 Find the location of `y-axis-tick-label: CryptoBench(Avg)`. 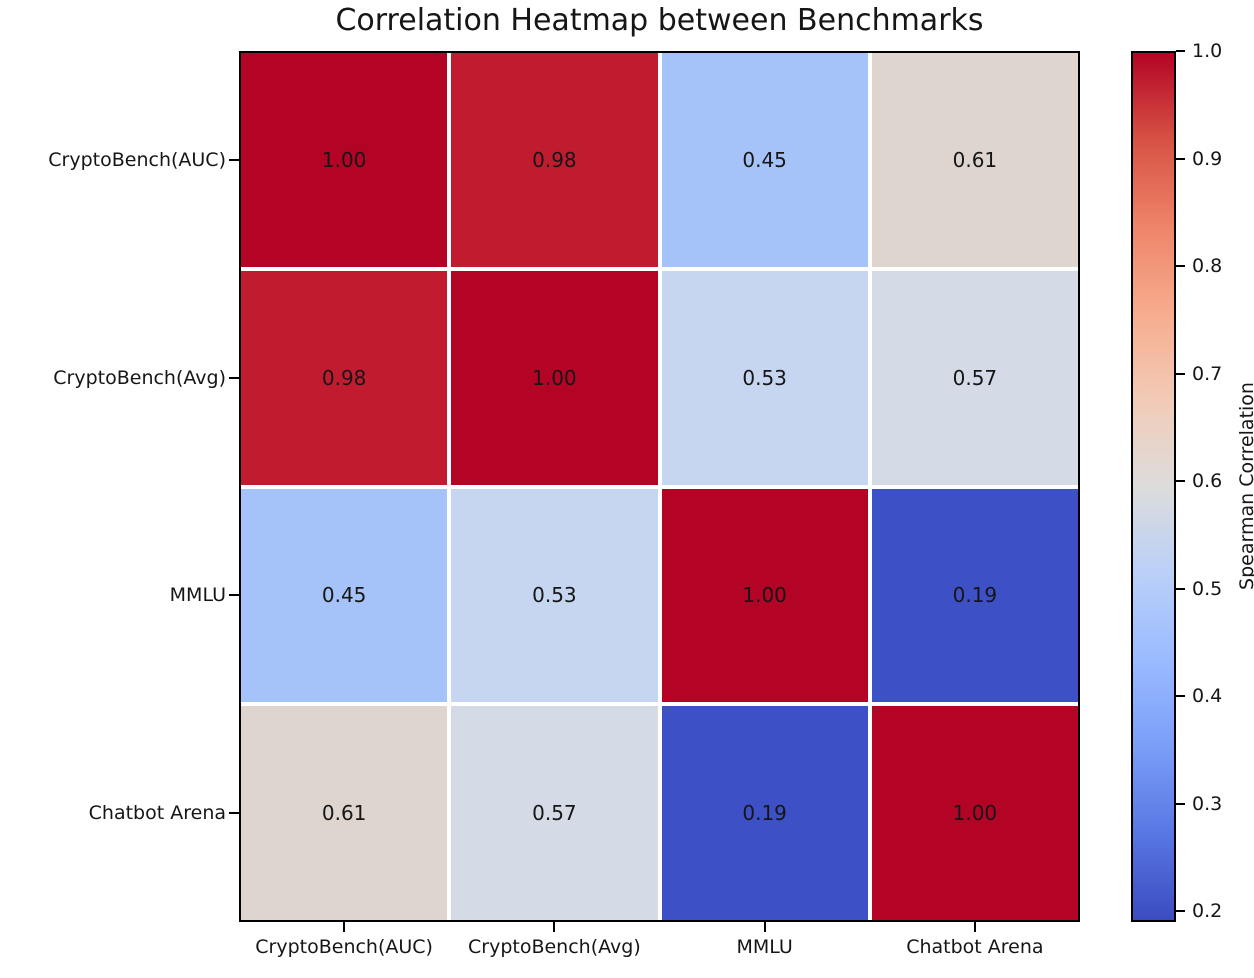

y-axis-tick-label: CryptoBench(Avg) is located at coordinates (139, 377).